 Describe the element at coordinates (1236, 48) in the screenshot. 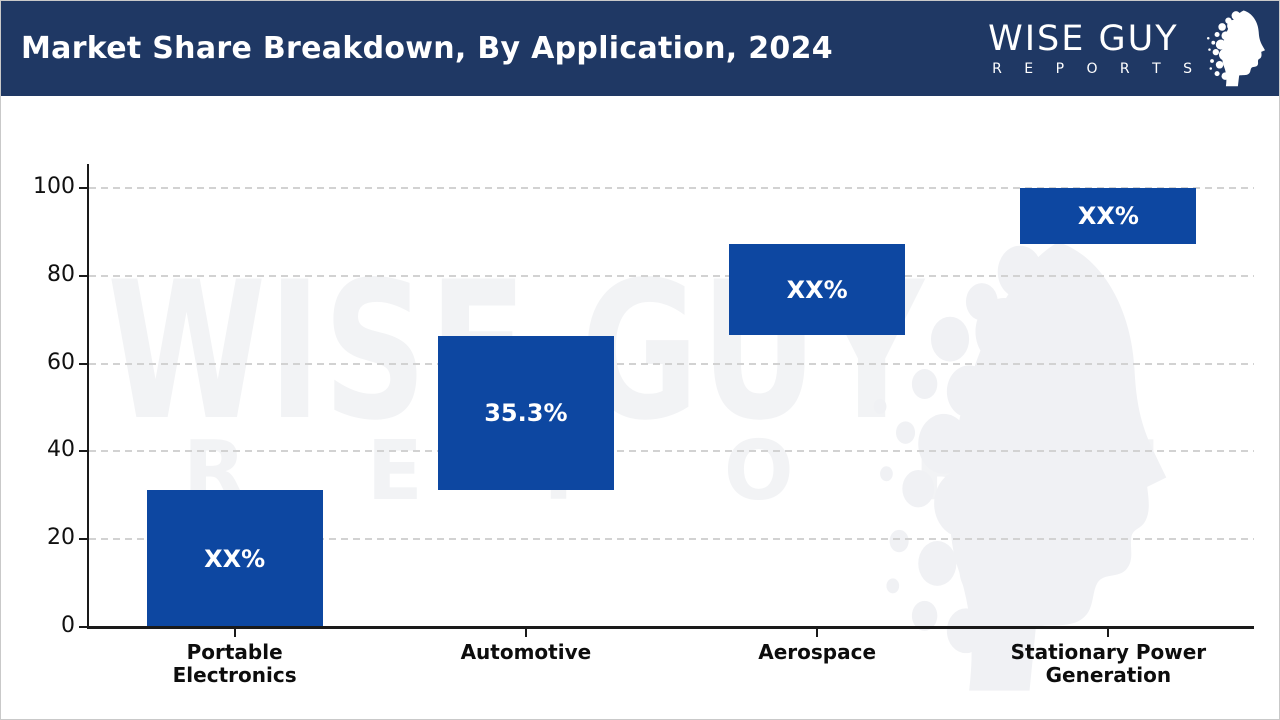

I see `dotted-head-icon` at that location.